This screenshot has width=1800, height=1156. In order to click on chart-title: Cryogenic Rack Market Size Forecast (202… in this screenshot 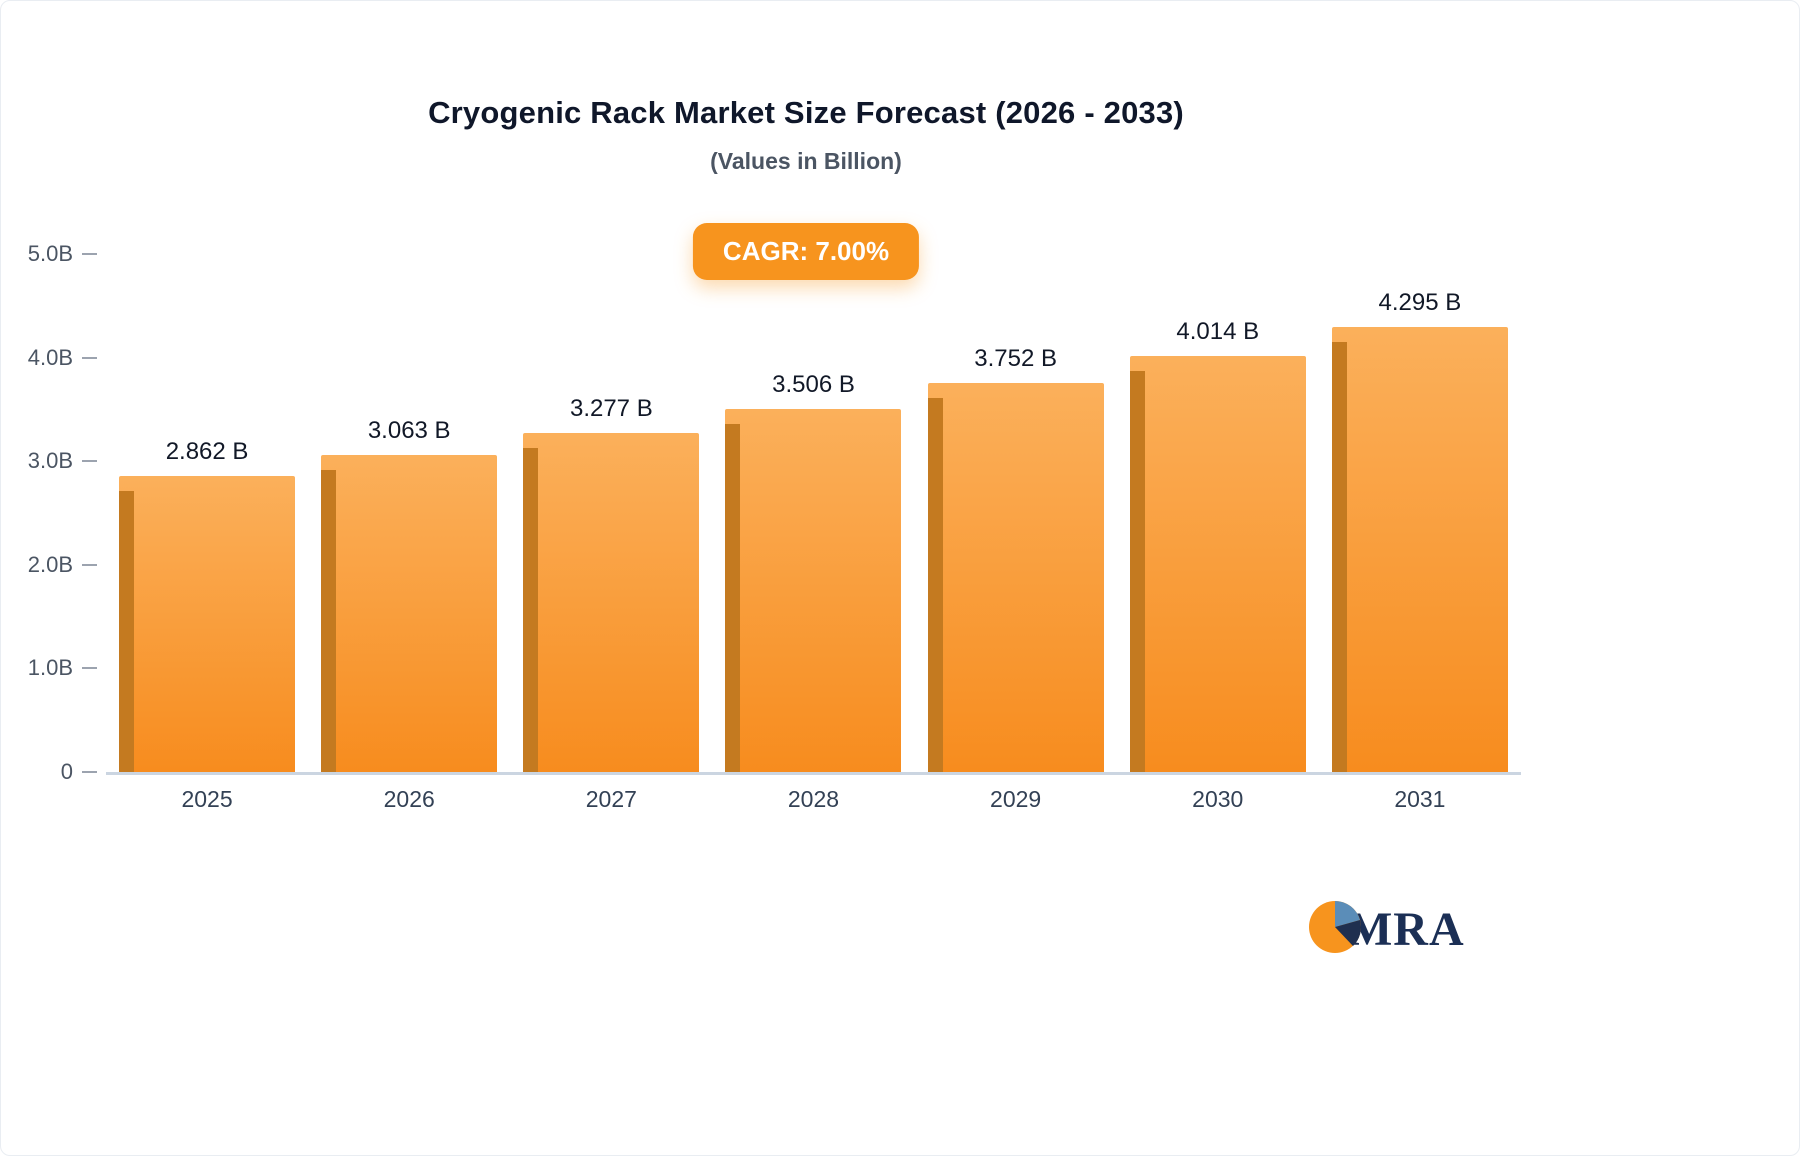, I will do `click(806, 112)`.